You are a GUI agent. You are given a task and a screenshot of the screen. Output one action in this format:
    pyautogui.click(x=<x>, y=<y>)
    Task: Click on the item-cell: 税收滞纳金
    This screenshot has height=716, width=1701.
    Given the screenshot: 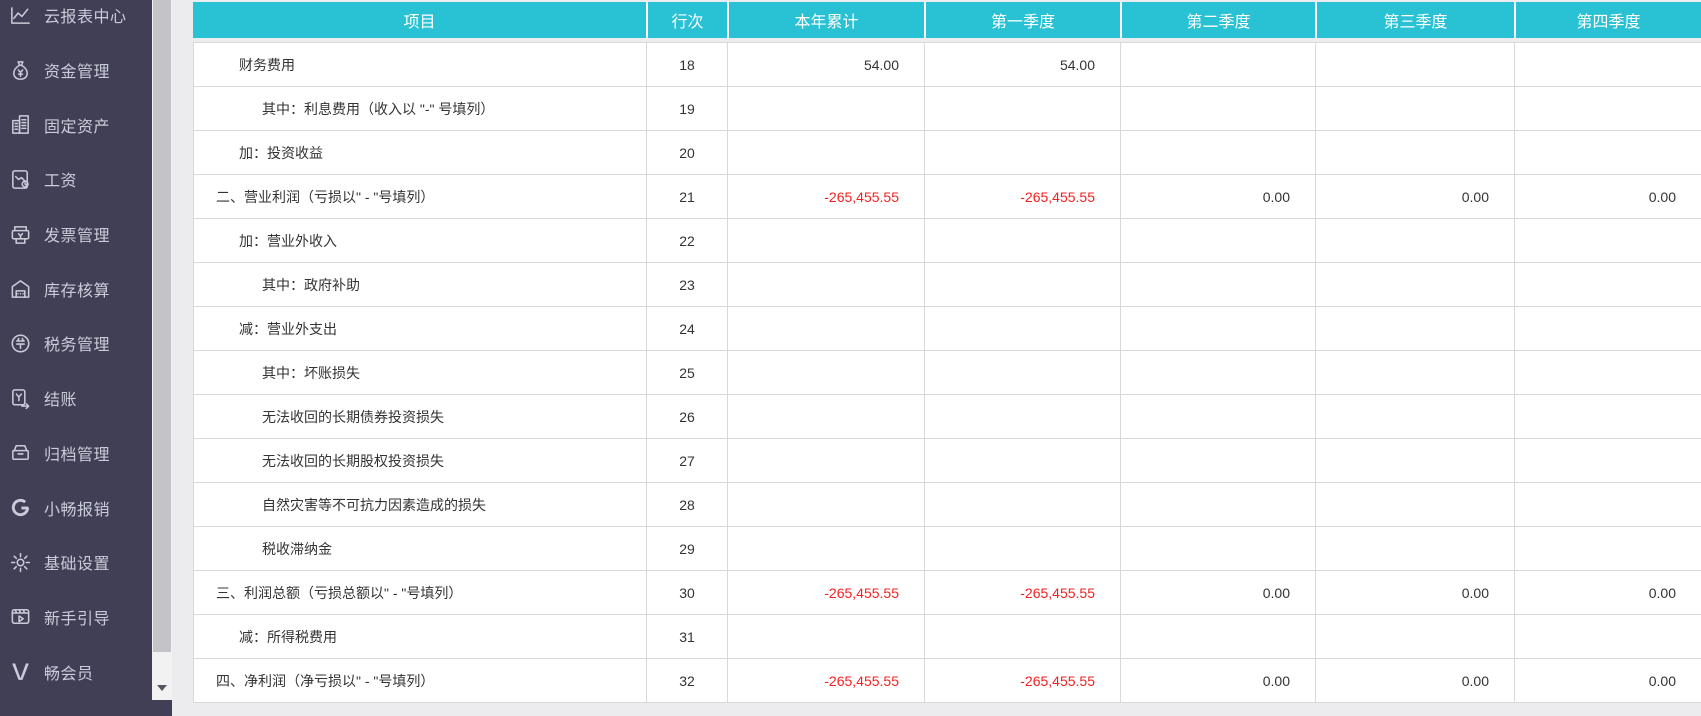 What is the action you would take?
    pyautogui.click(x=297, y=548)
    